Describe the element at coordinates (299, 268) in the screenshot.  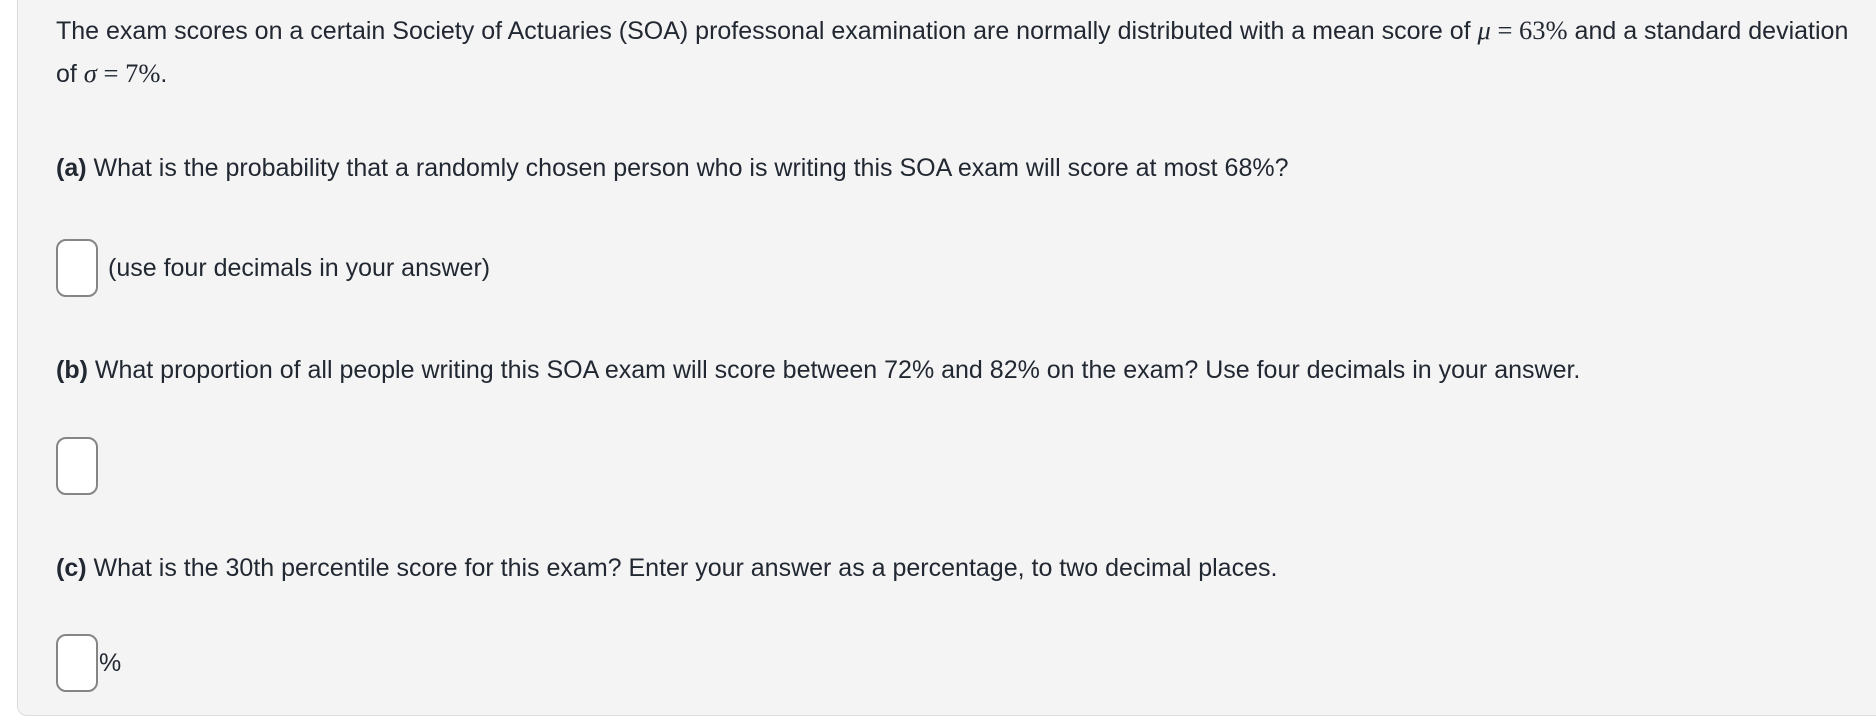
I see `answer-hint-a: (use four decimals in your answer)` at that location.